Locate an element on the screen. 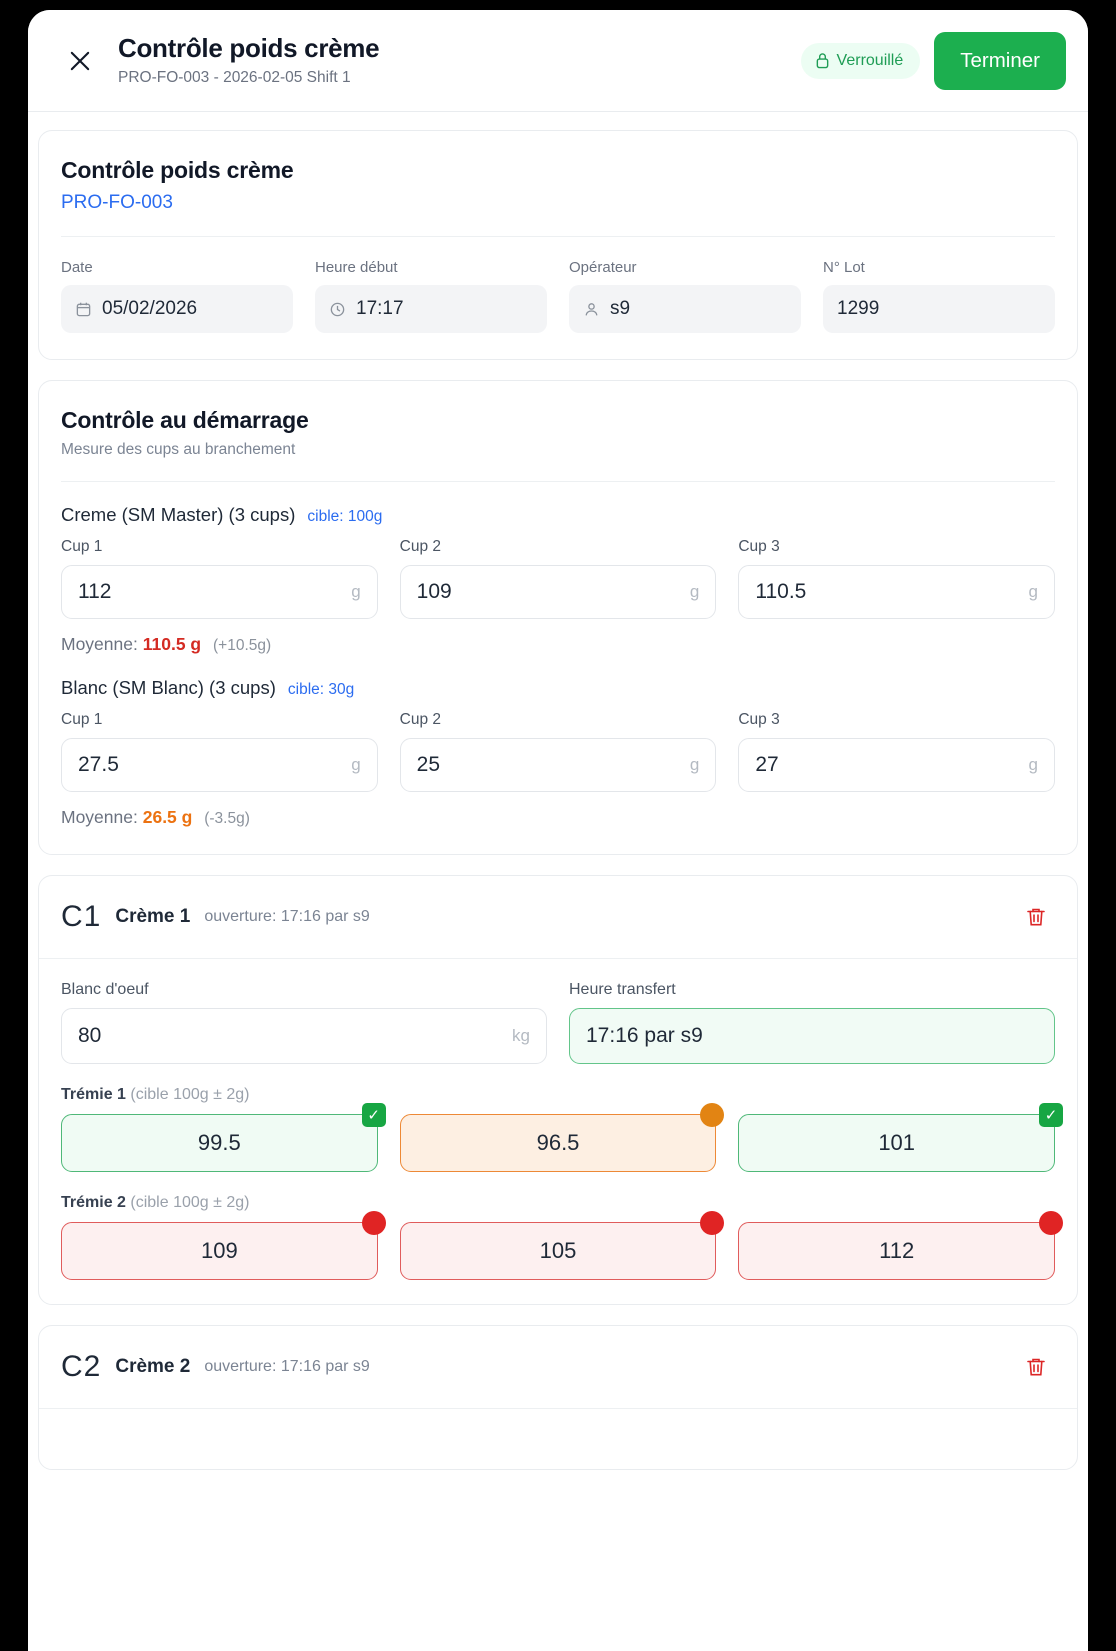 Image resolution: width=1116 pixels, height=1651 pixels. calendar-icon is located at coordinates (83, 309).